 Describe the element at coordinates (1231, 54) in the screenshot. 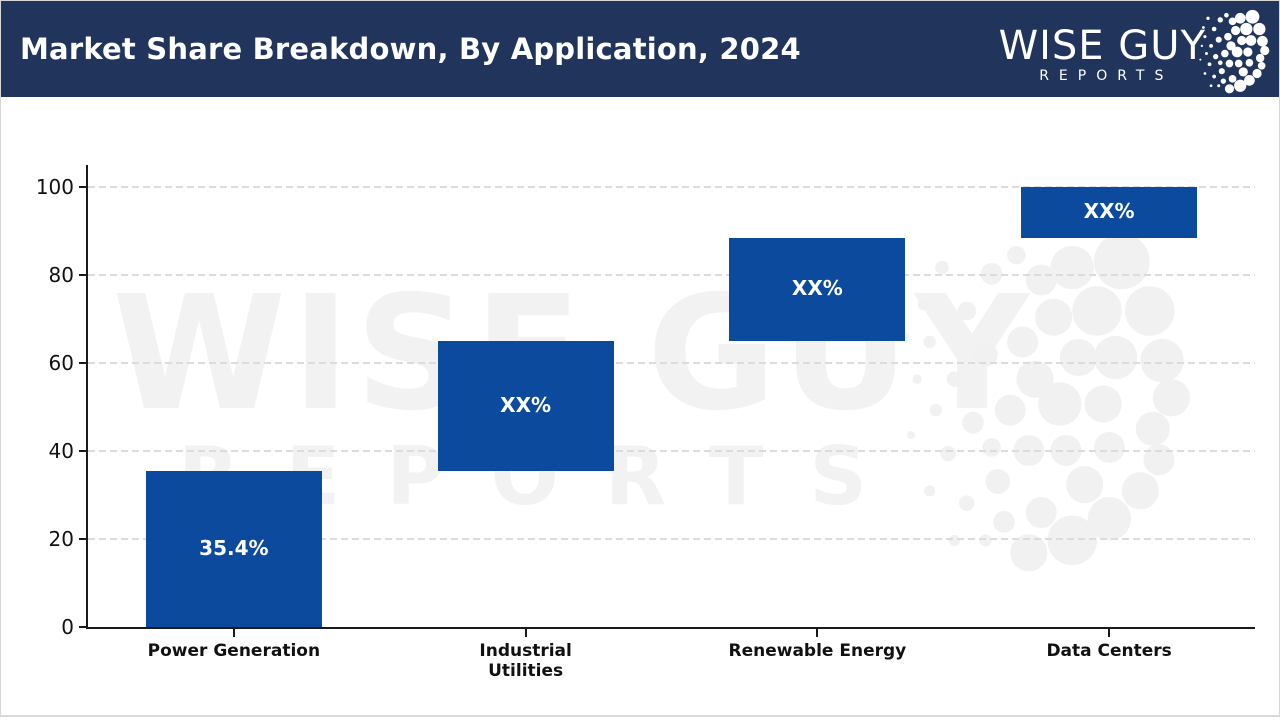

I see `brand-head-icon` at that location.